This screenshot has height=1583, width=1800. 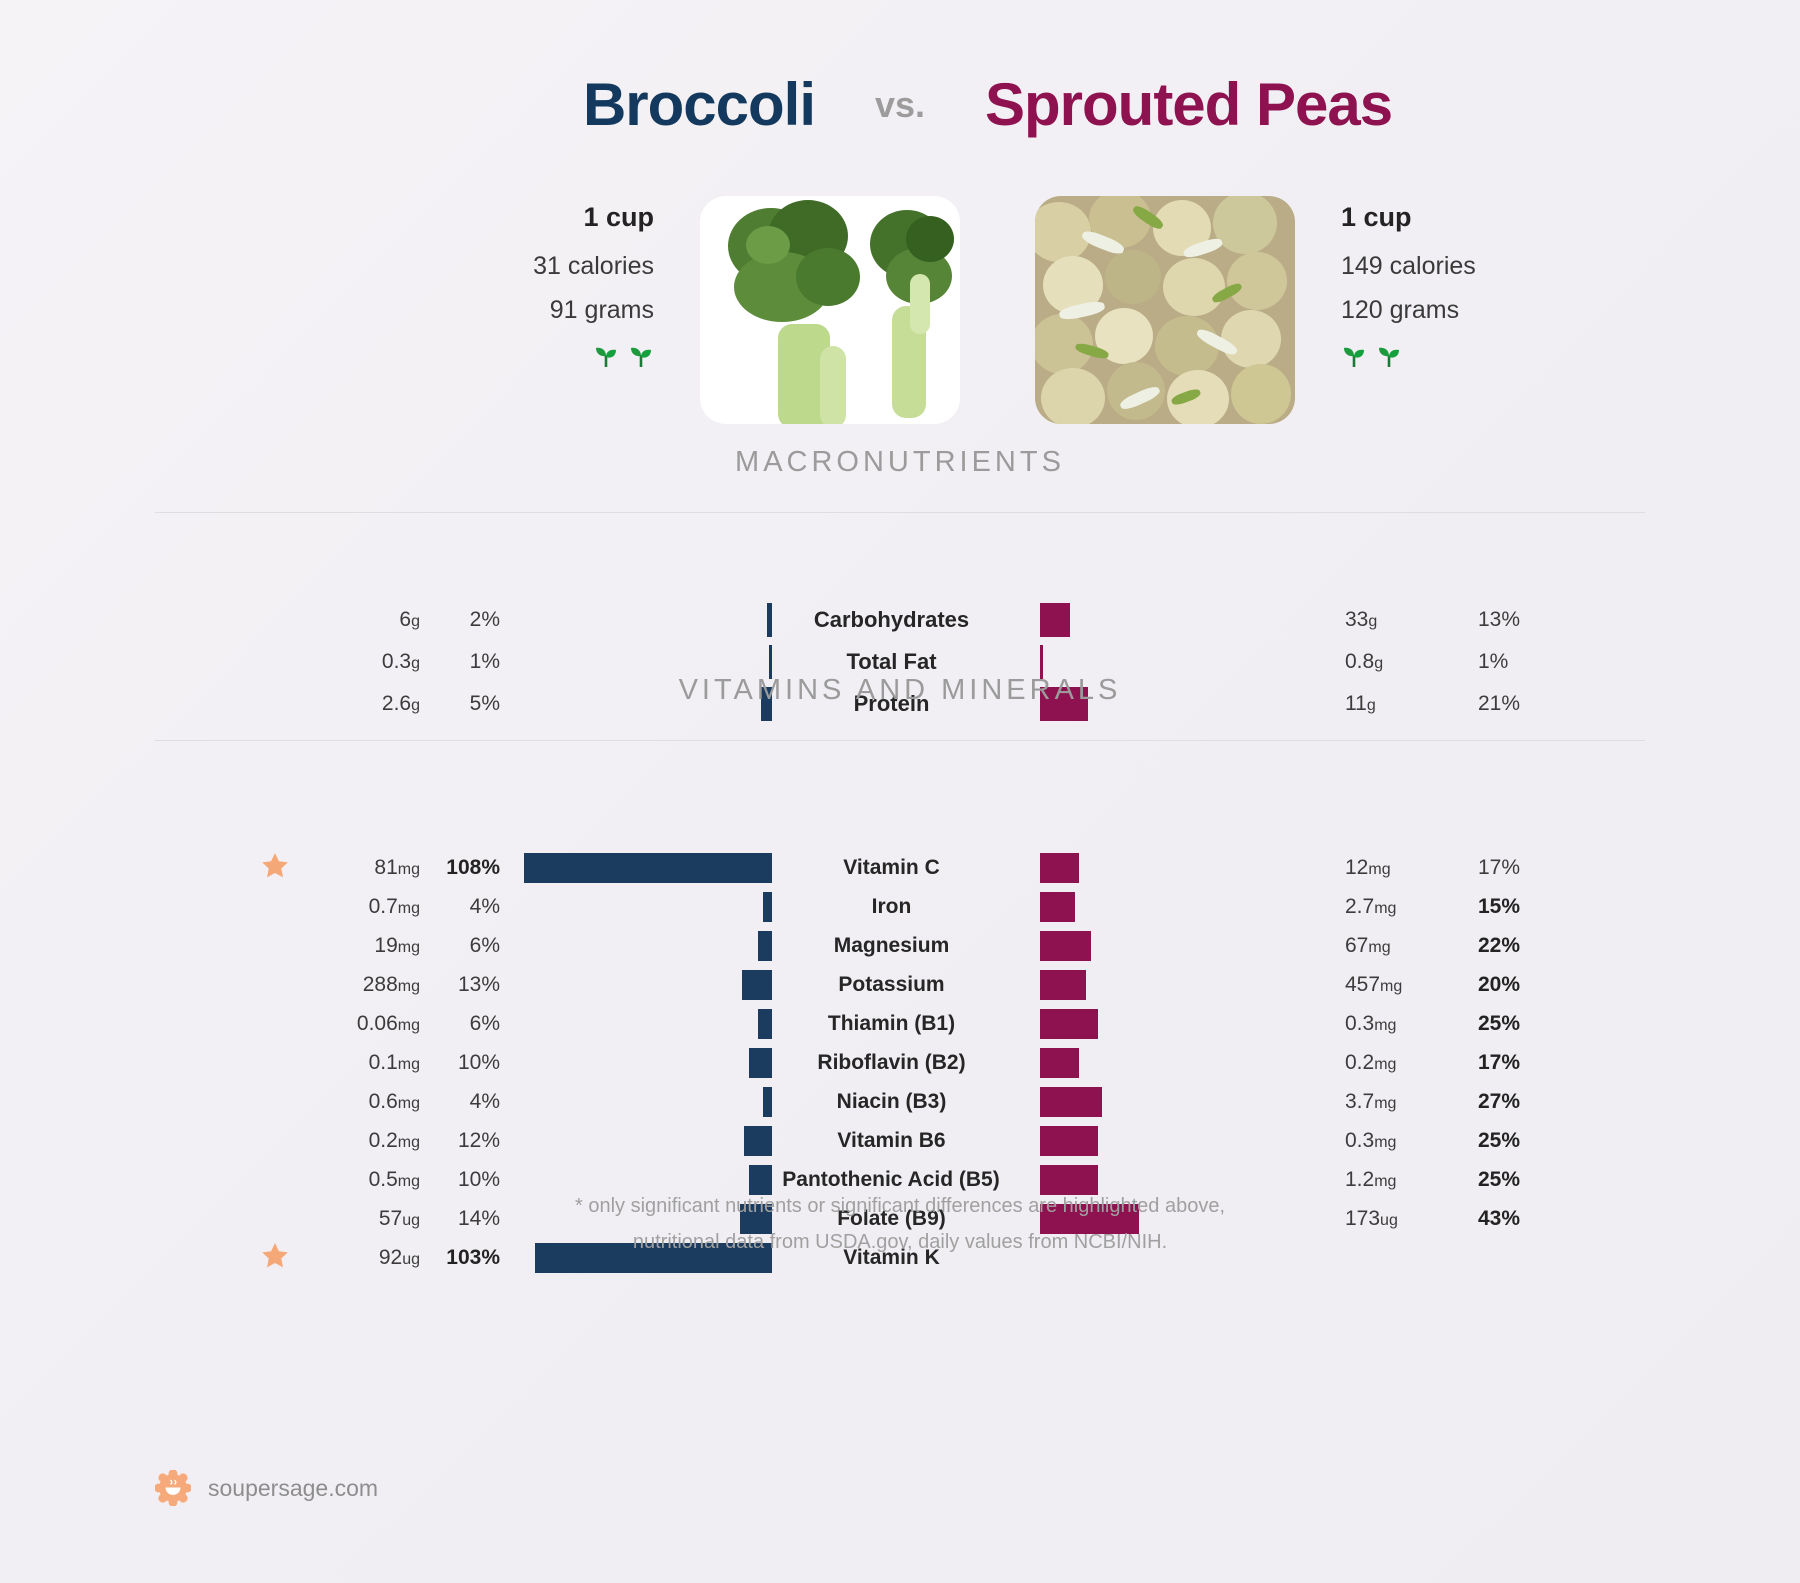 I want to click on right-percent: 15%, so click(x=1499, y=906).